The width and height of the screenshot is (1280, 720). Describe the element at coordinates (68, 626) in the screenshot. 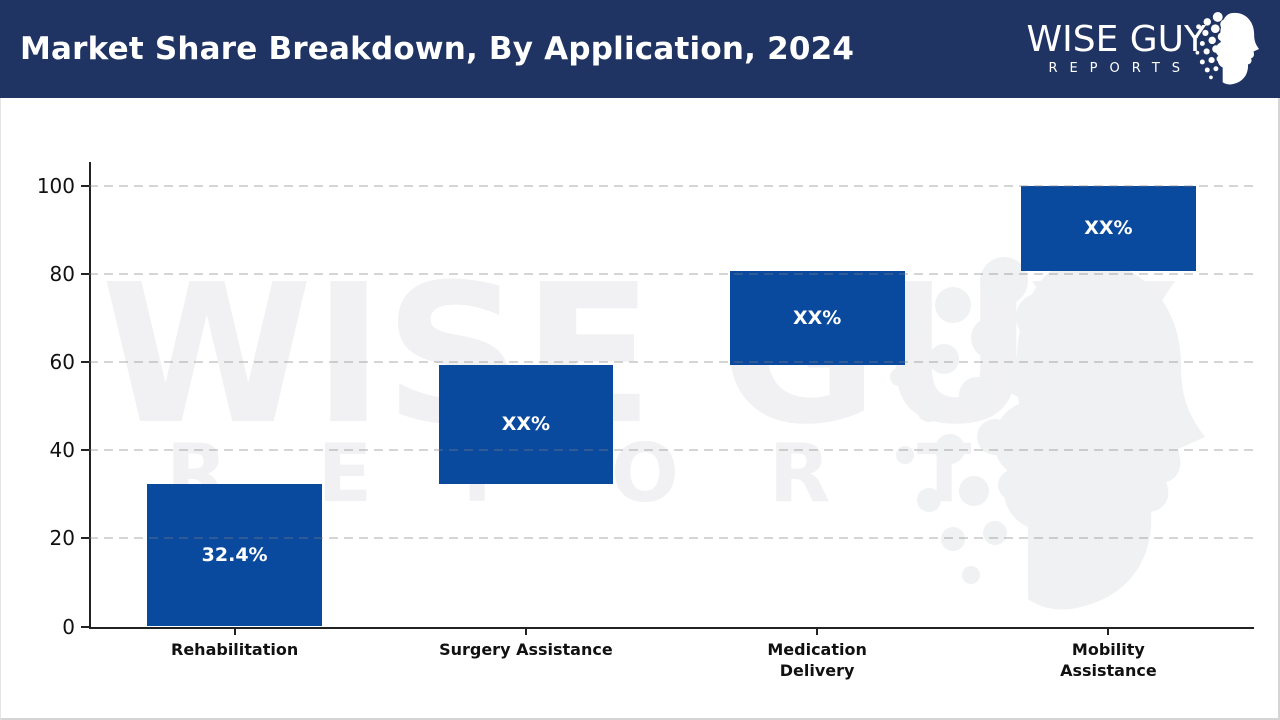

I see `y-axis-tick-label: 0` at that location.